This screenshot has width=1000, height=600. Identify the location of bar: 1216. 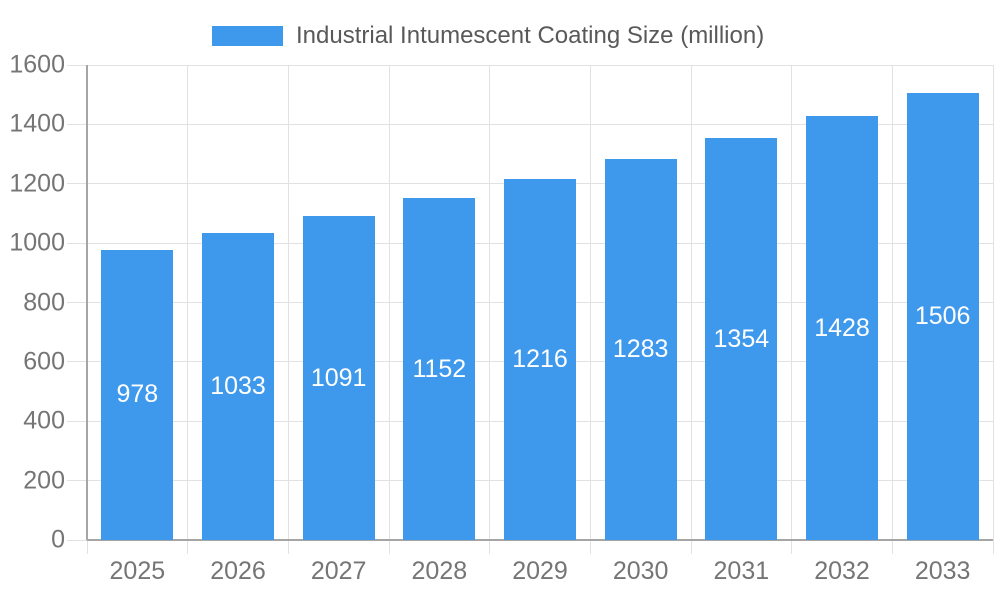
(540, 359).